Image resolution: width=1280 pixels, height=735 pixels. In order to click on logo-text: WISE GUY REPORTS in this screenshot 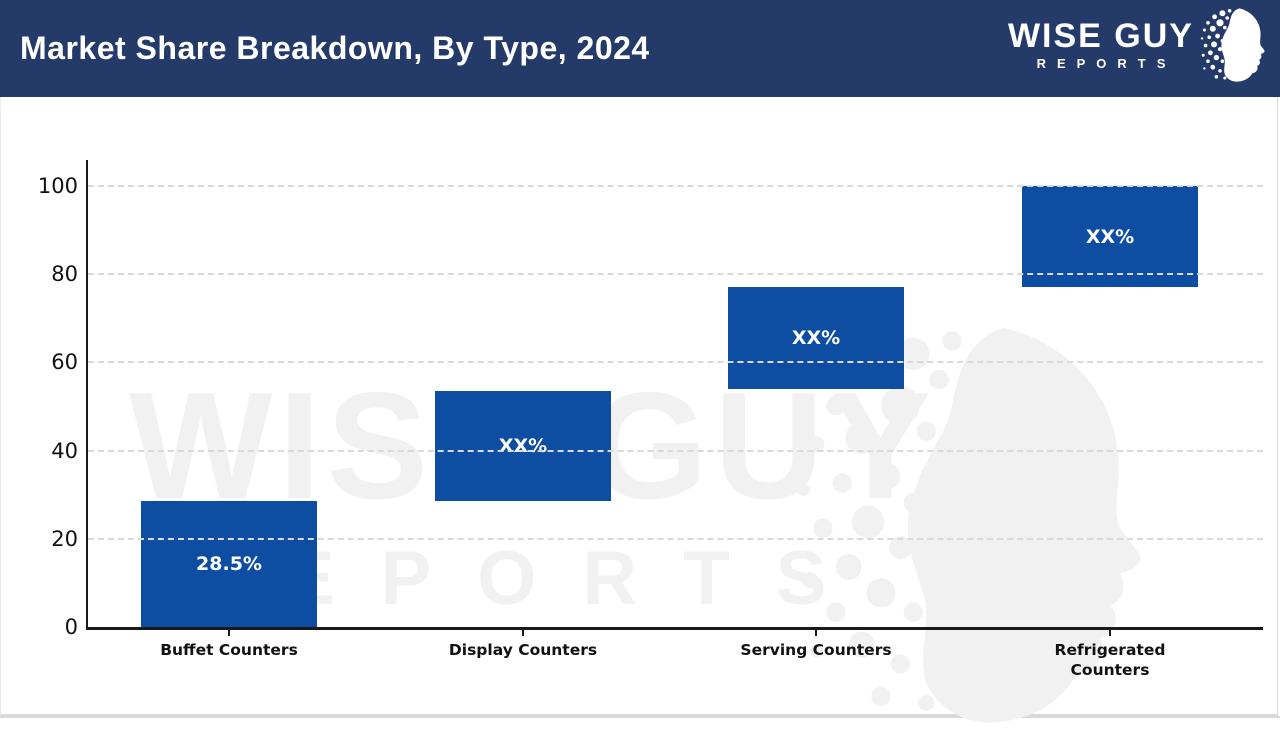, I will do `click(1100, 44)`.